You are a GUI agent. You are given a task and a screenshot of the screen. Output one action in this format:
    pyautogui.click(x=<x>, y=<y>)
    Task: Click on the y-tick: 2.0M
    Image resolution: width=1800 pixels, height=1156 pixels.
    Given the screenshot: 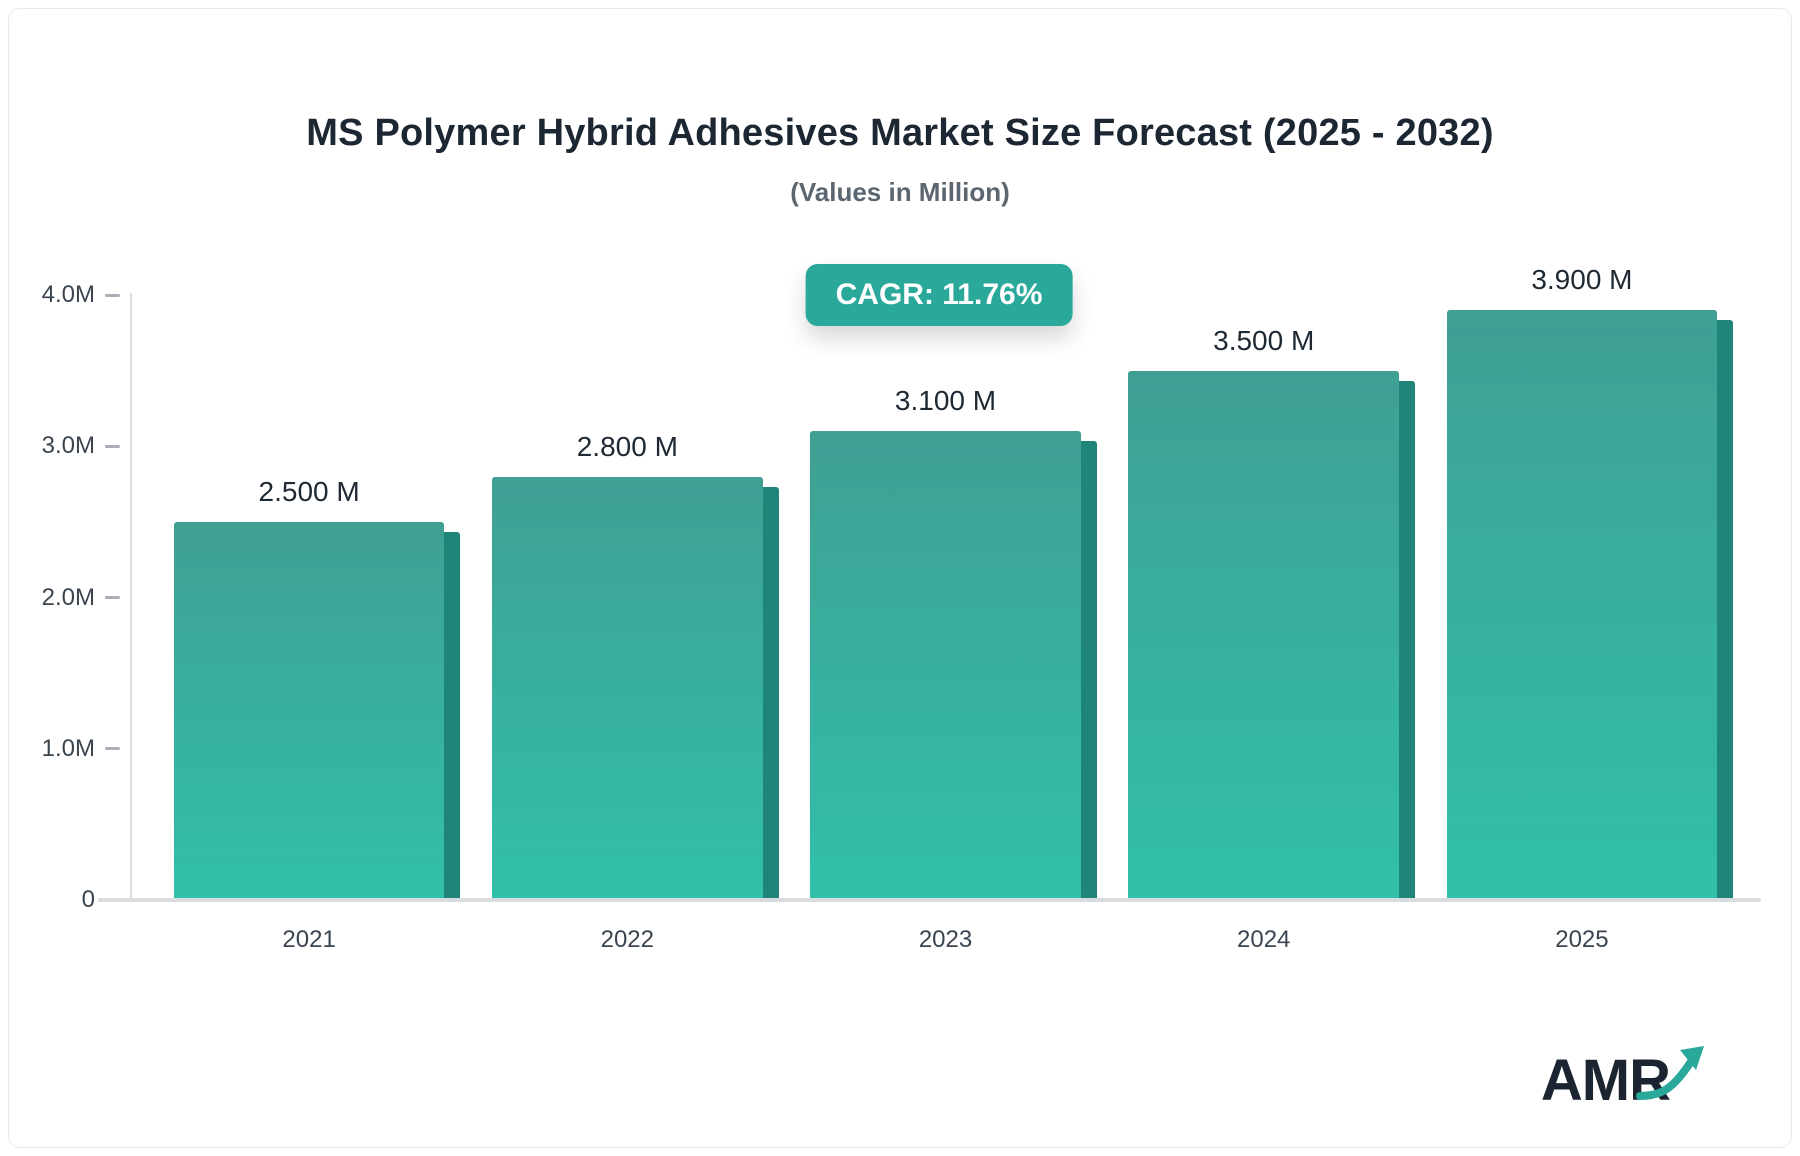 What is the action you would take?
    pyautogui.click(x=81, y=598)
    